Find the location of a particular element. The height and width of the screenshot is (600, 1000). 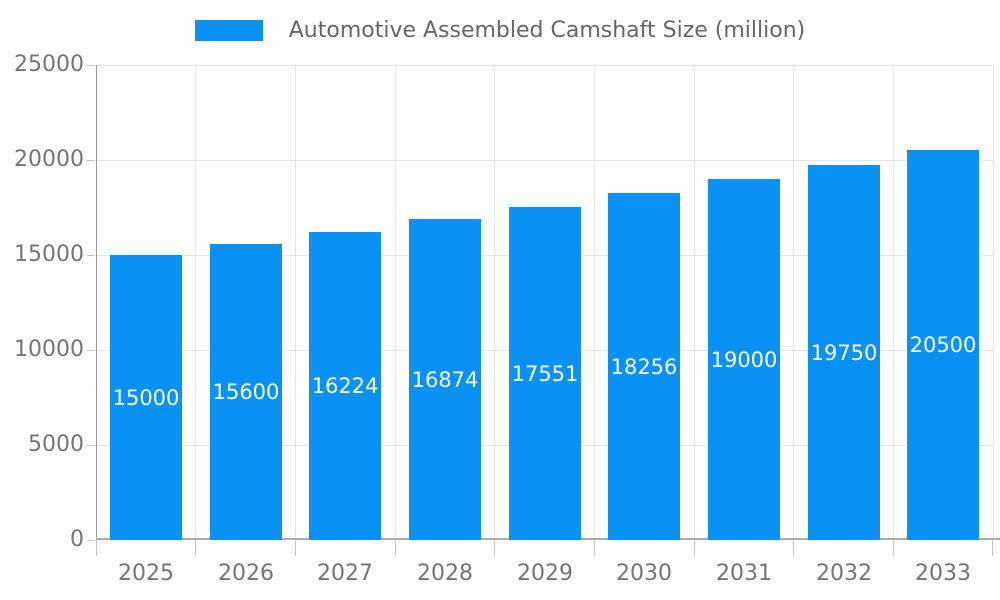

bar-value-label: 16874 is located at coordinates (445, 379).